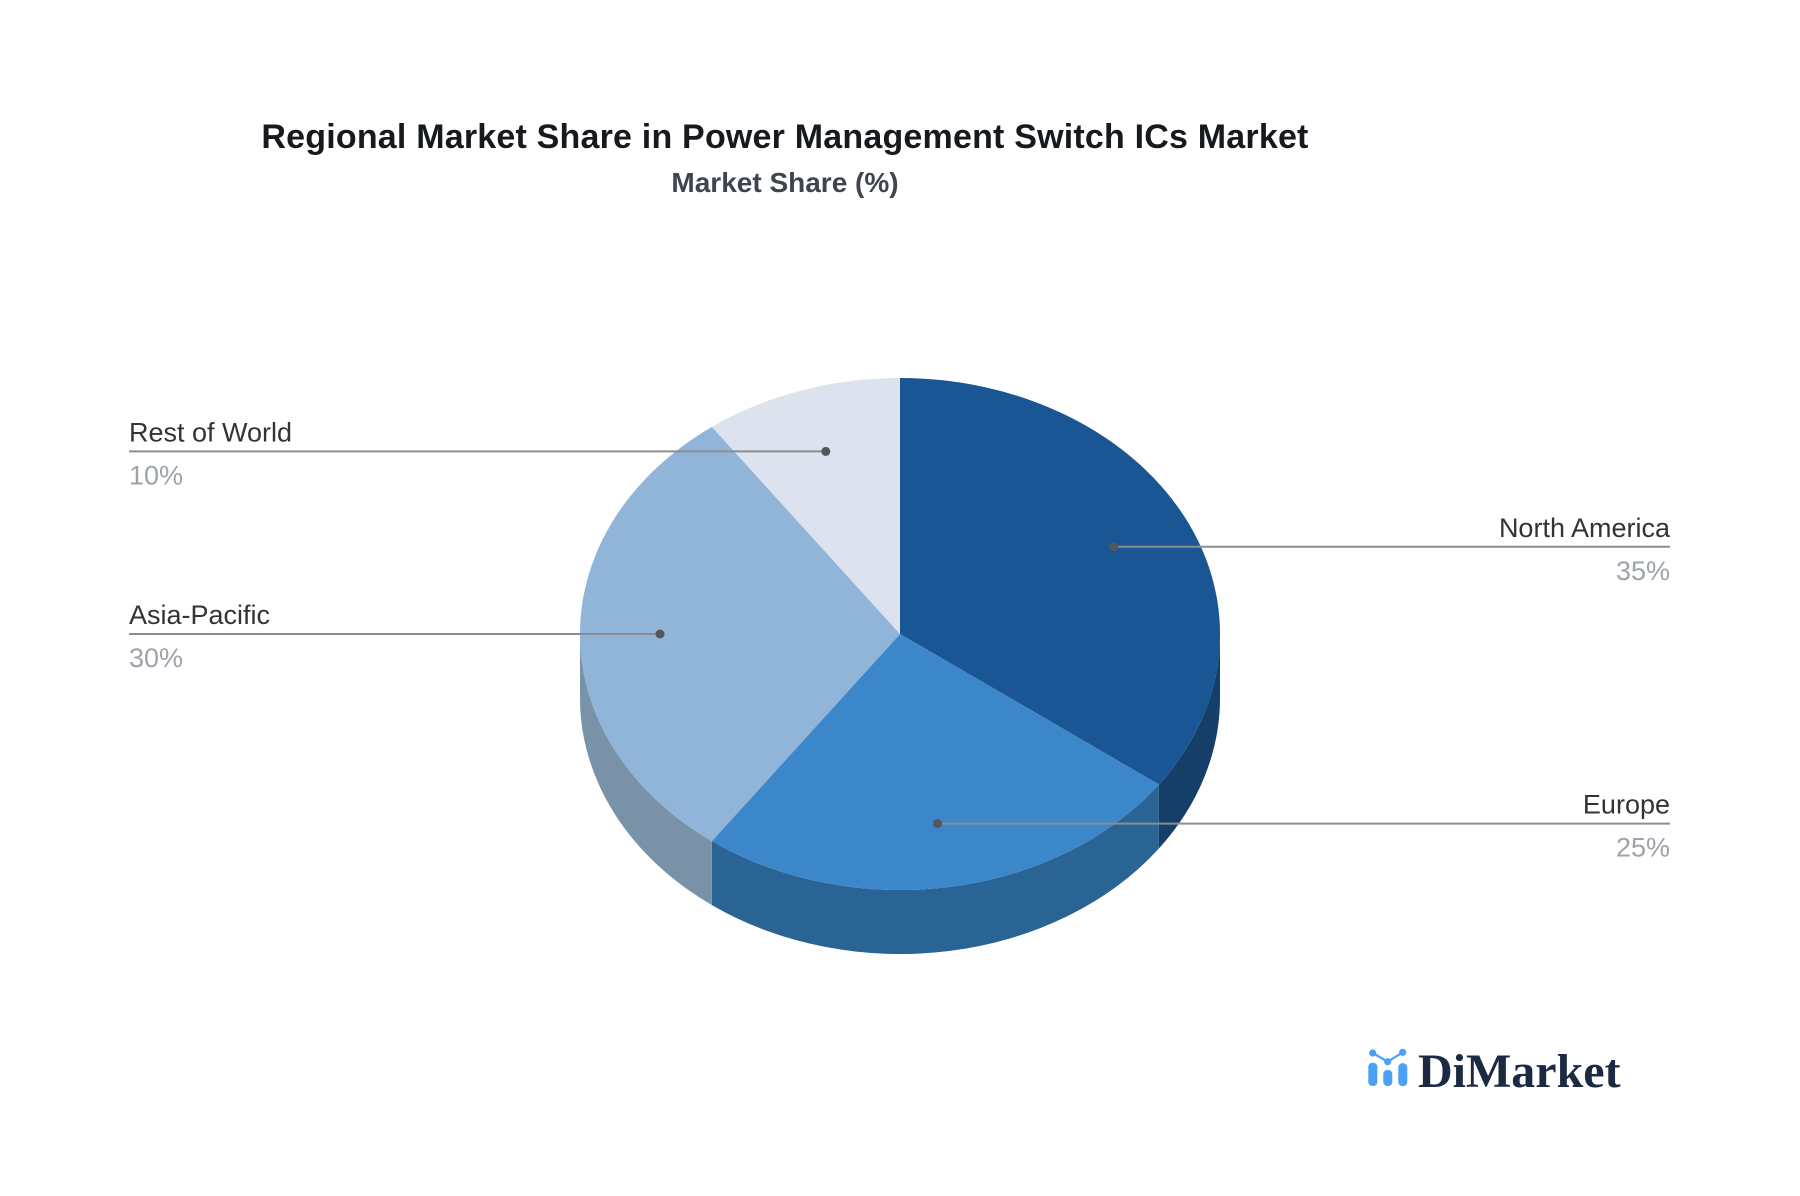 Image resolution: width=1800 pixels, height=1196 pixels. Describe the element at coordinates (156, 658) in the screenshot. I see `slice-value: 30%` at that location.